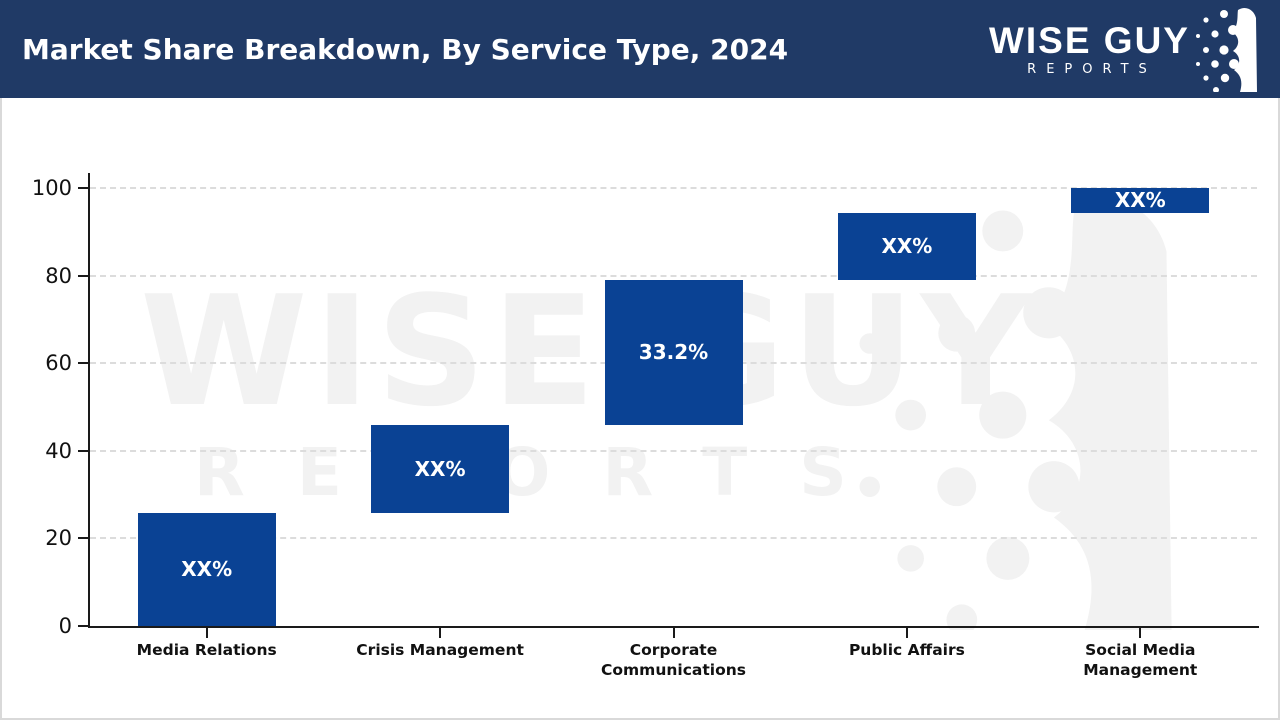 The height and width of the screenshot is (720, 1280). What do you see at coordinates (673, 670) in the screenshot?
I see `x-category-label-line: Communications` at bounding box center [673, 670].